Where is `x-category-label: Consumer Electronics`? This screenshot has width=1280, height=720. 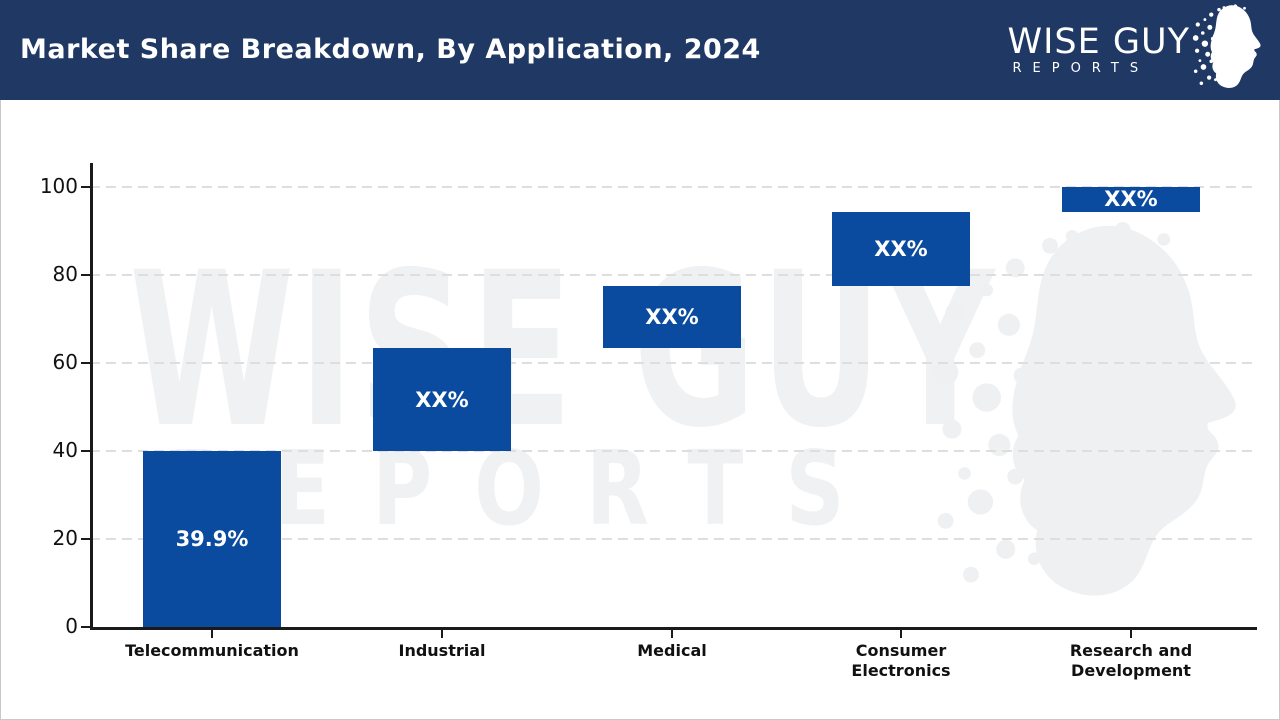
x-category-label: Consumer Electronics is located at coordinates (901, 660).